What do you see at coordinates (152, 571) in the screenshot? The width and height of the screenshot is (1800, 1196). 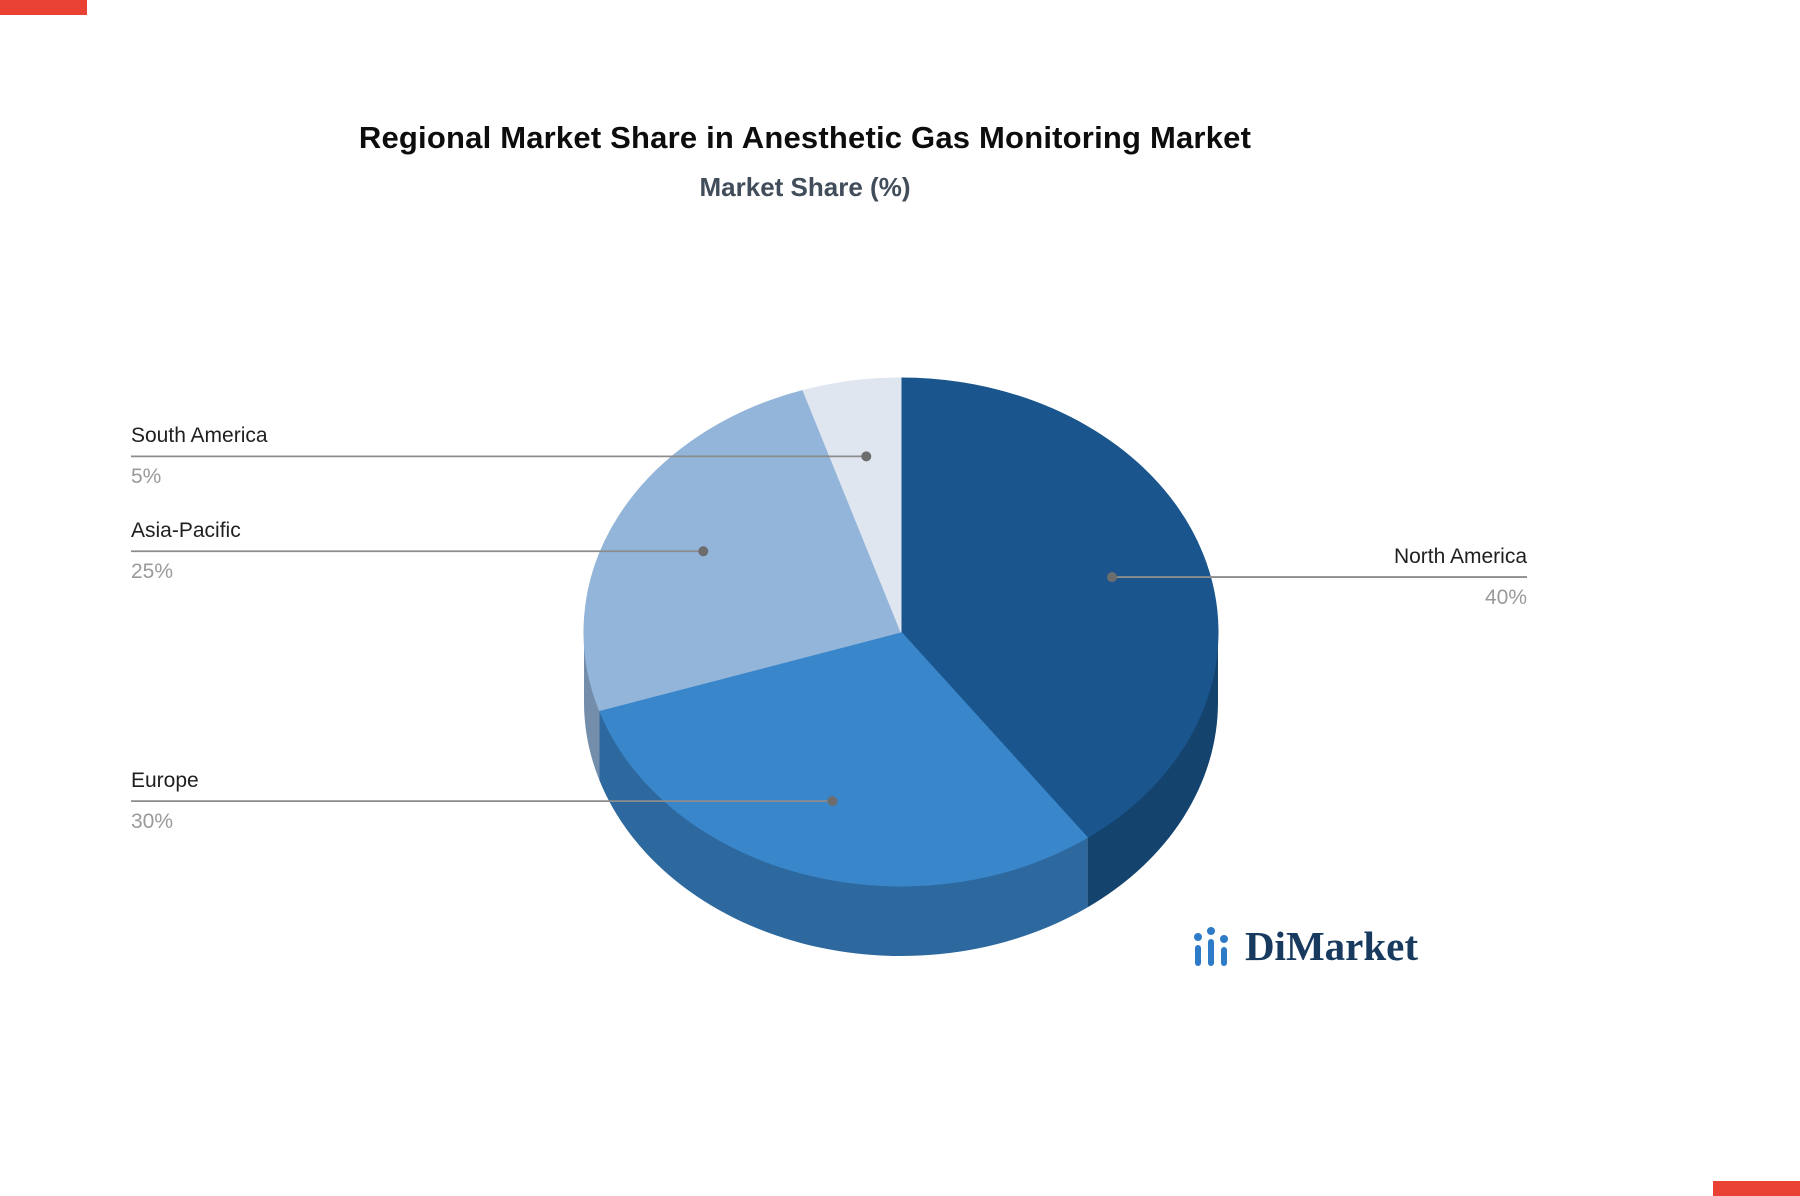 I see `slice-value: 25%` at bounding box center [152, 571].